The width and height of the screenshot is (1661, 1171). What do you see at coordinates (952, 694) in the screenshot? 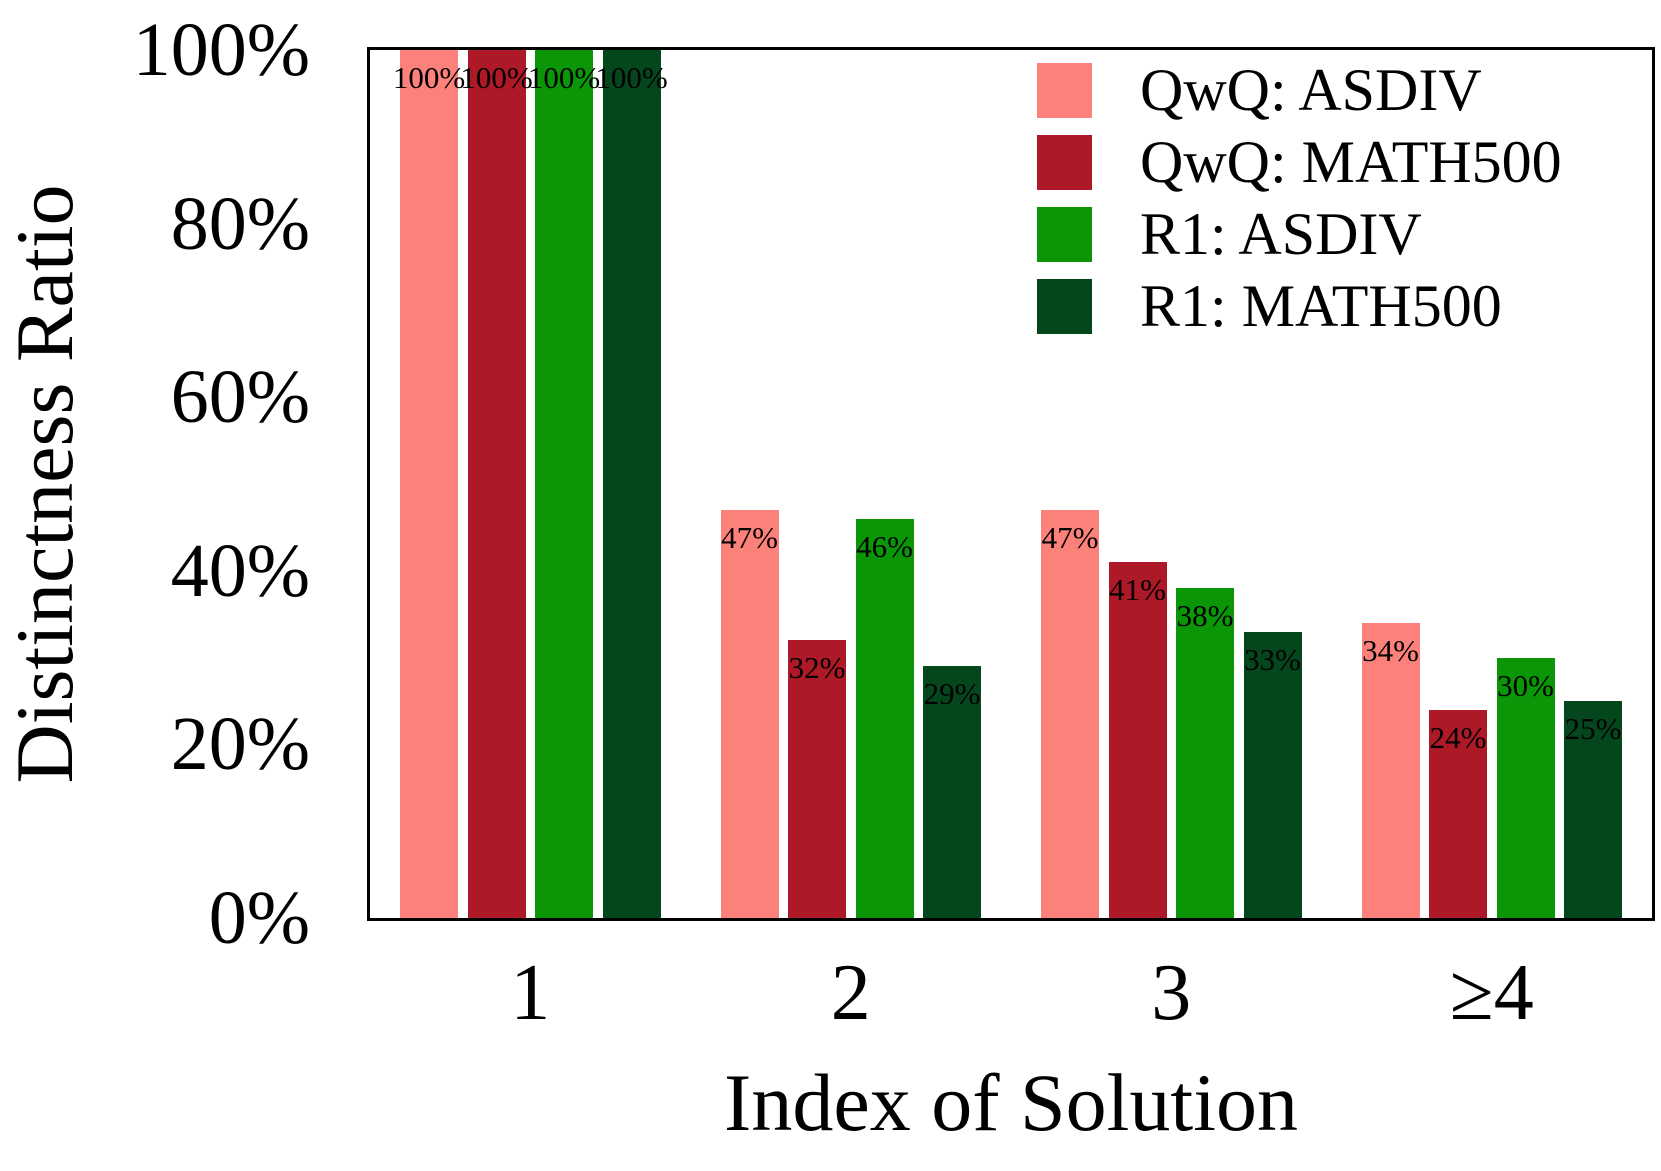
I see `bar-value-label: 29%` at bounding box center [952, 694].